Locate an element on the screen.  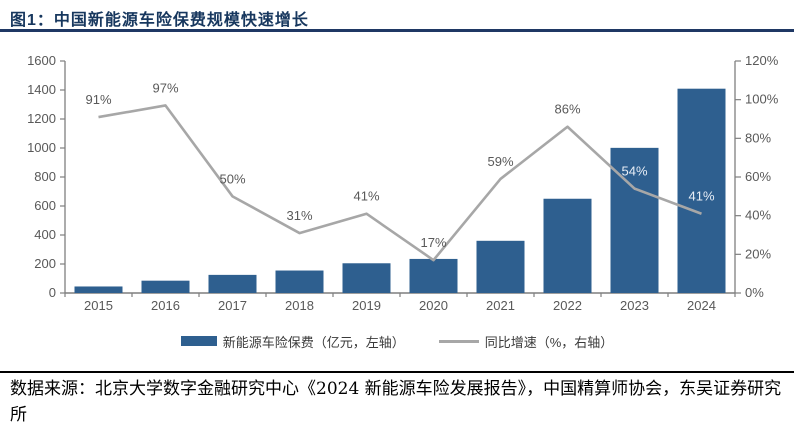
right-axis-tick-label: 20% is located at coordinates (758, 253).